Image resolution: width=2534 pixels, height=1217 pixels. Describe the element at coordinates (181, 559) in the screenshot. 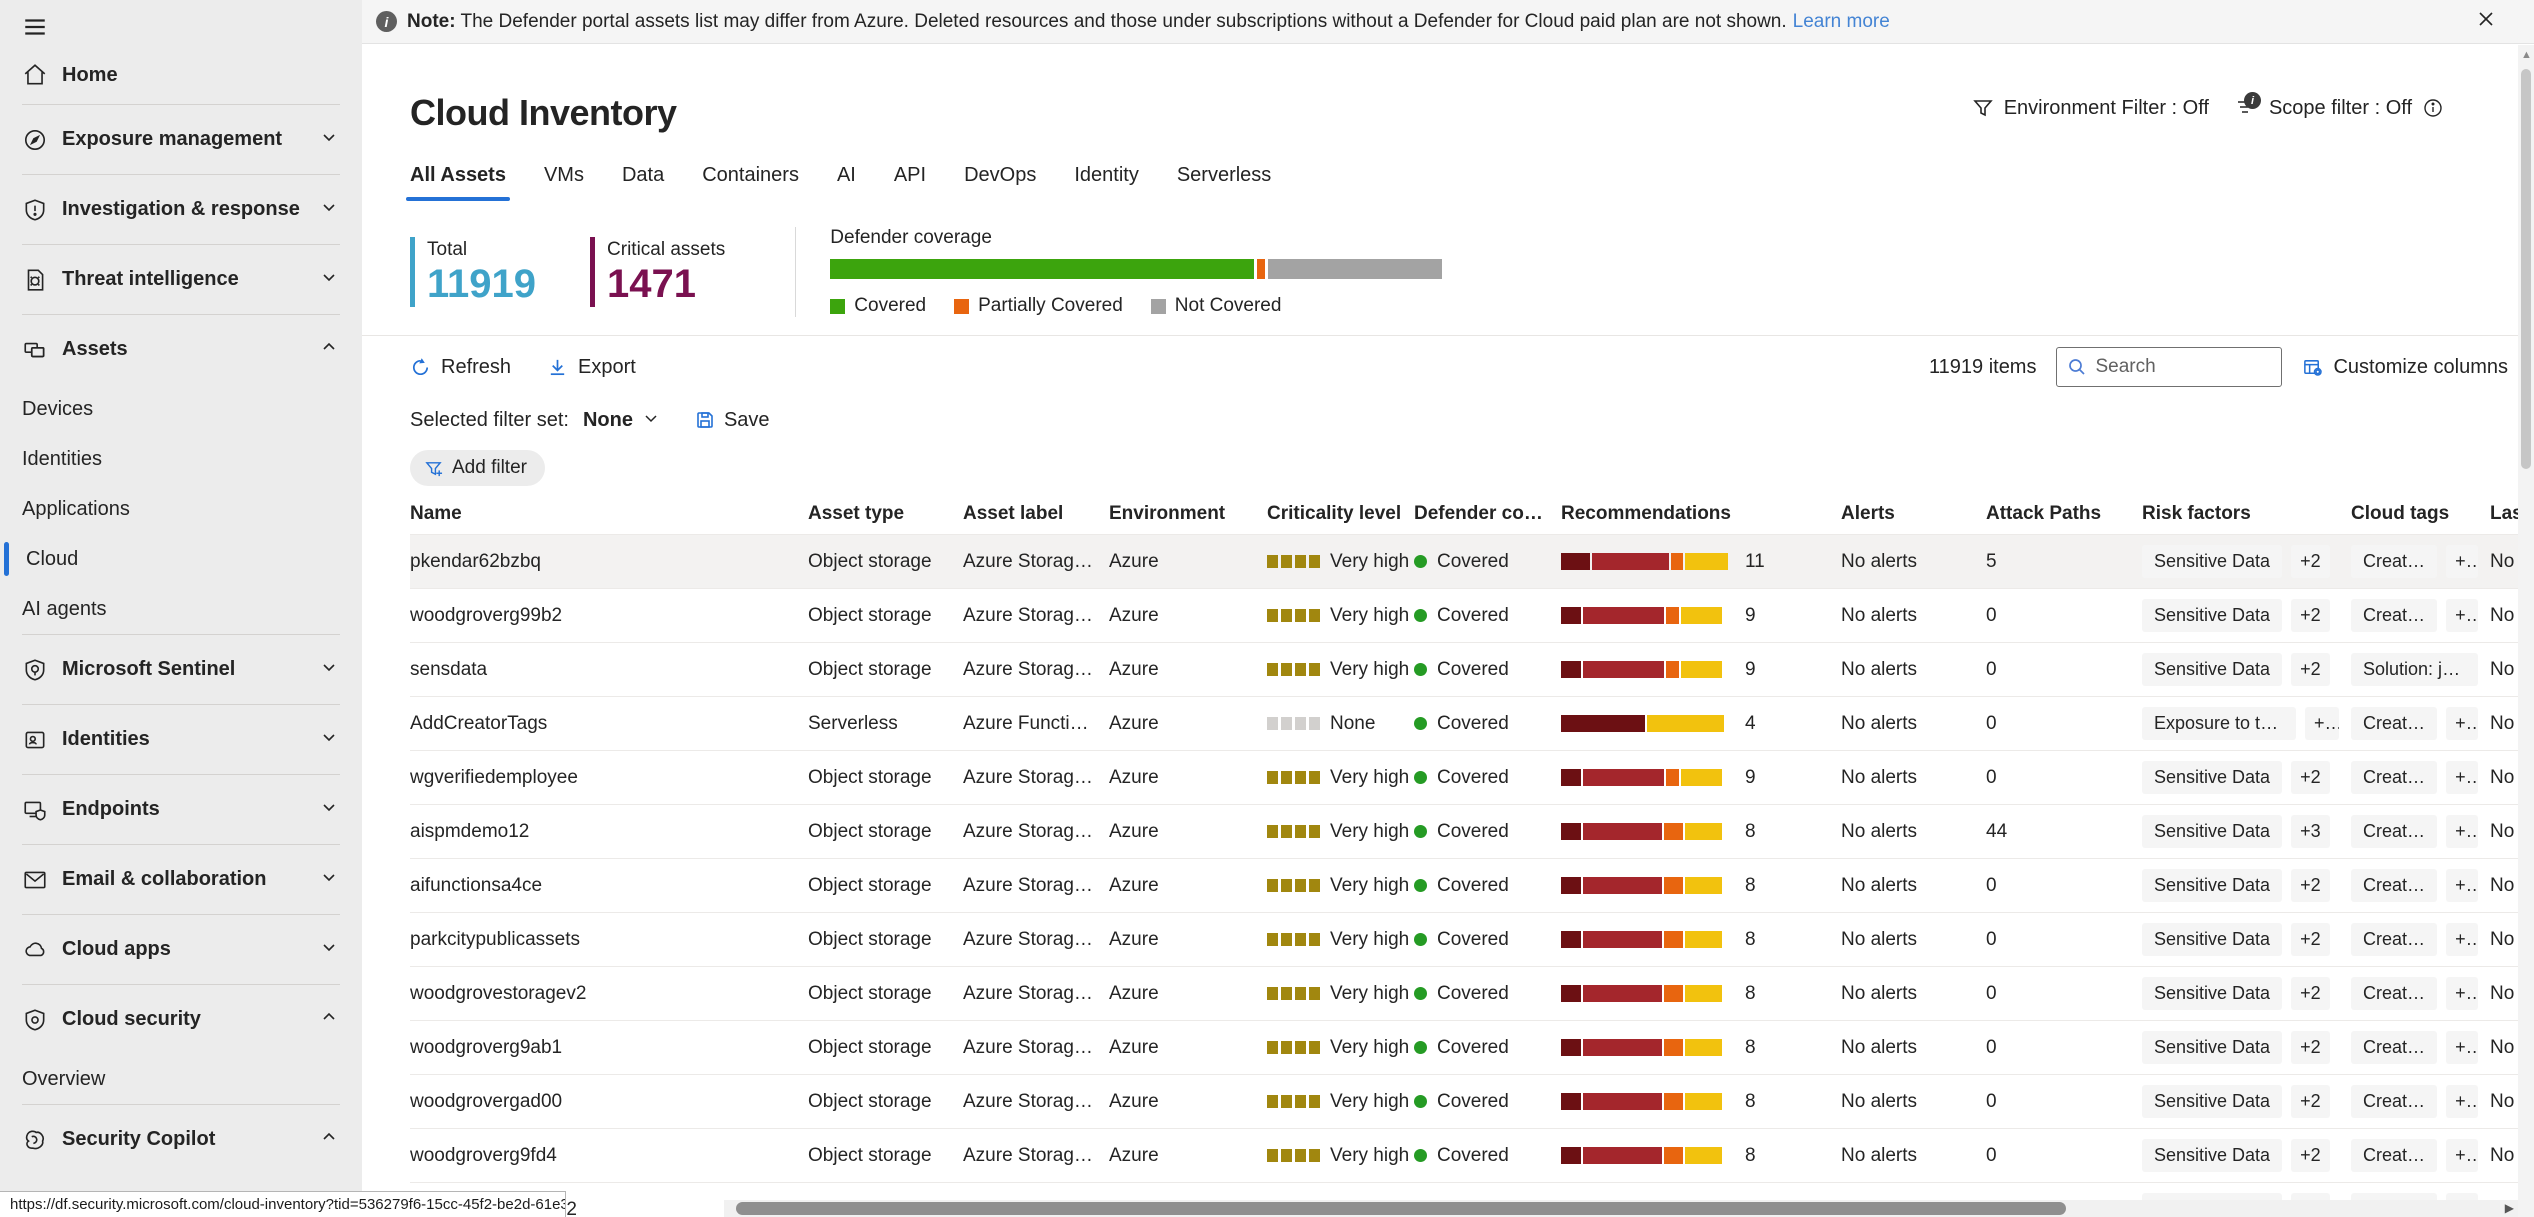

I see `sidebar-item-cloud: Cloud` at that location.